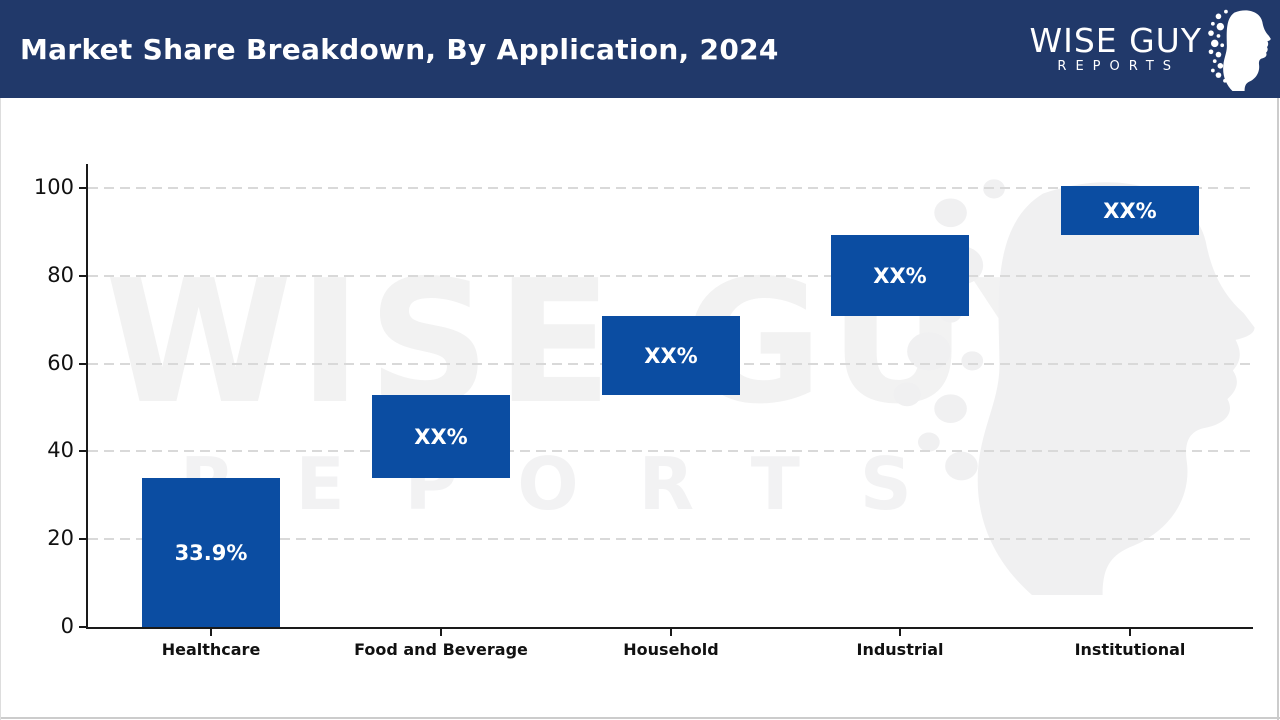 The height and width of the screenshot is (720, 1280). Describe the element at coordinates (1130, 649) in the screenshot. I see `x-category-label-institutional: Institutional` at that location.